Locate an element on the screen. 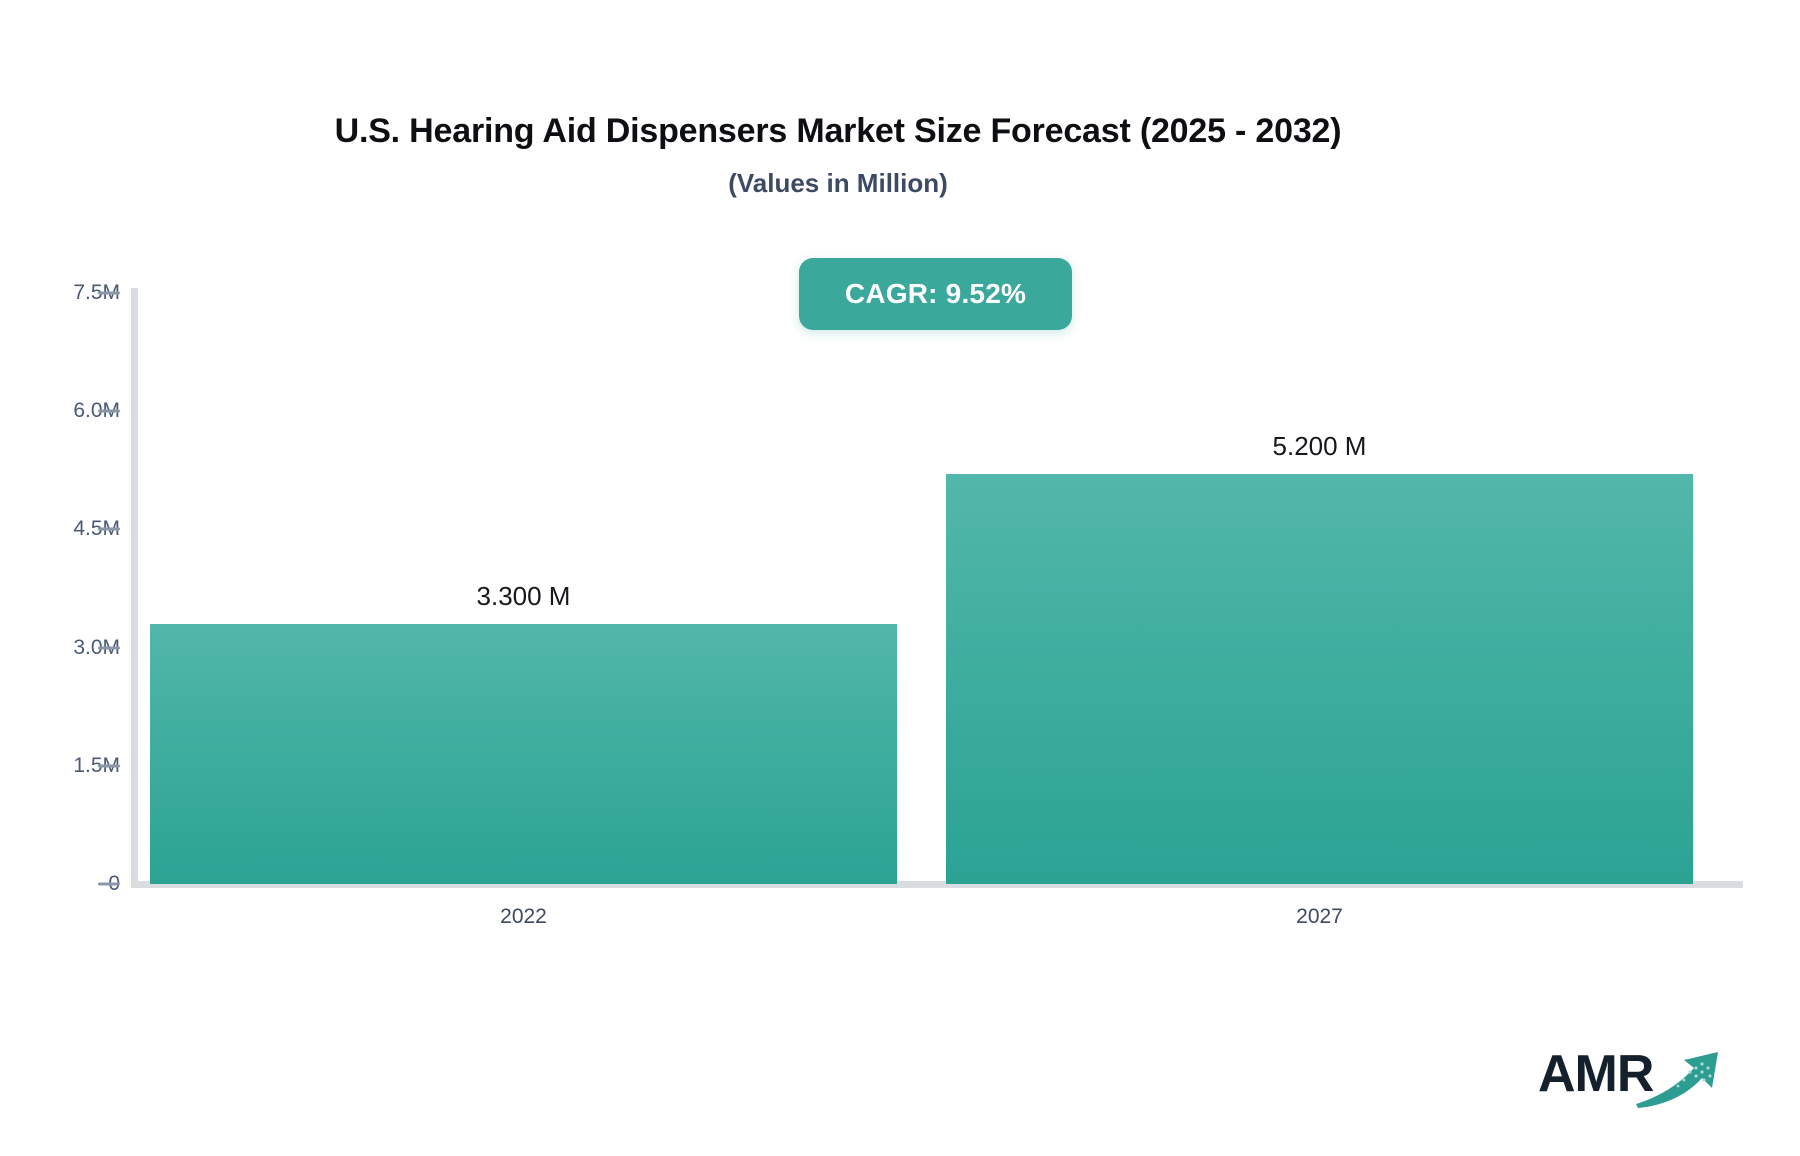  amr-logo: AMR is located at coordinates (1633, 1077).